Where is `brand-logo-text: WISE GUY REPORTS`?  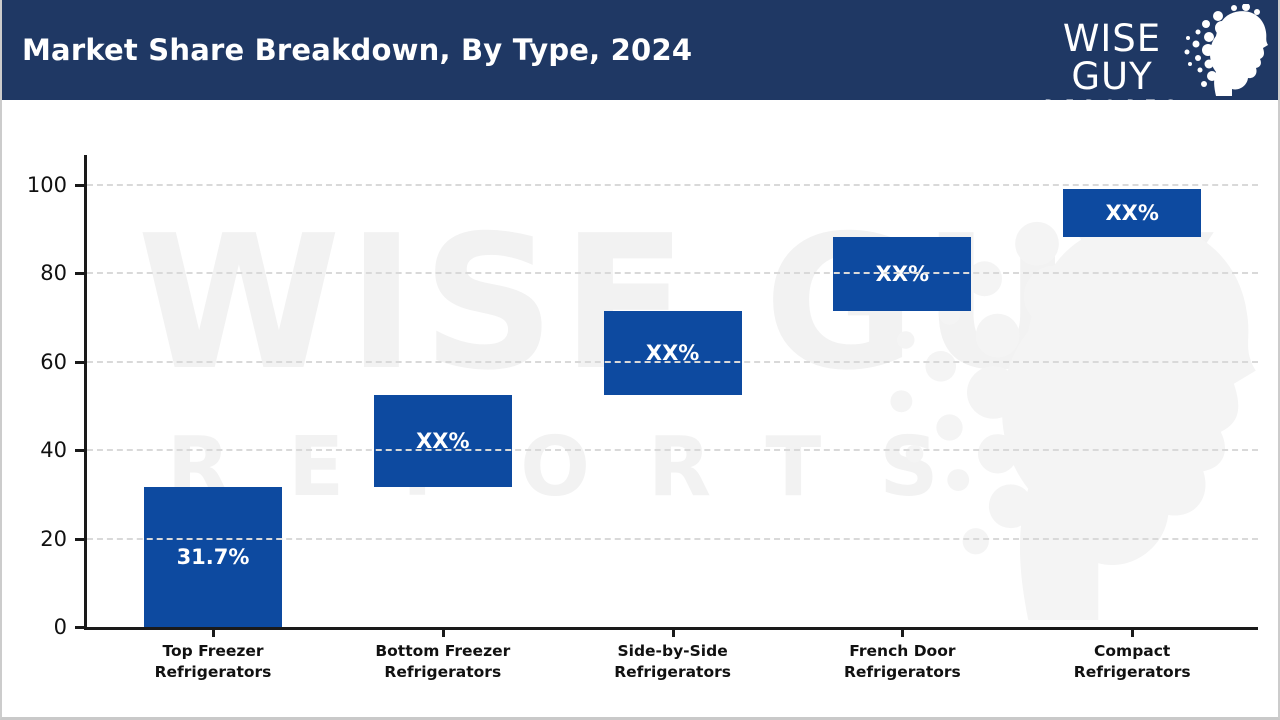 brand-logo-text: WISE GUY REPORTS is located at coordinates (1112, 66).